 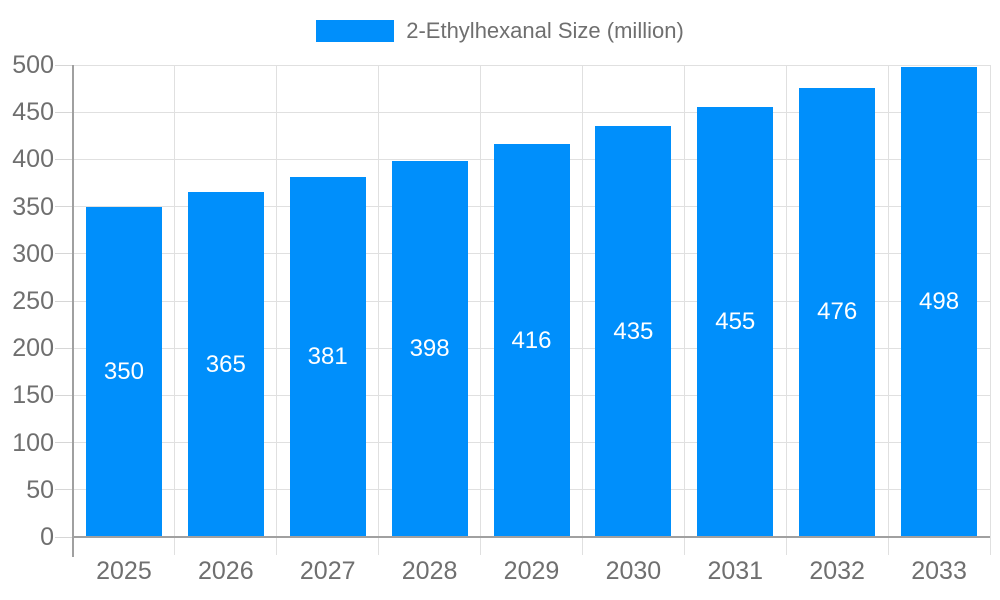 I want to click on y-axis-line, so click(x=73, y=311).